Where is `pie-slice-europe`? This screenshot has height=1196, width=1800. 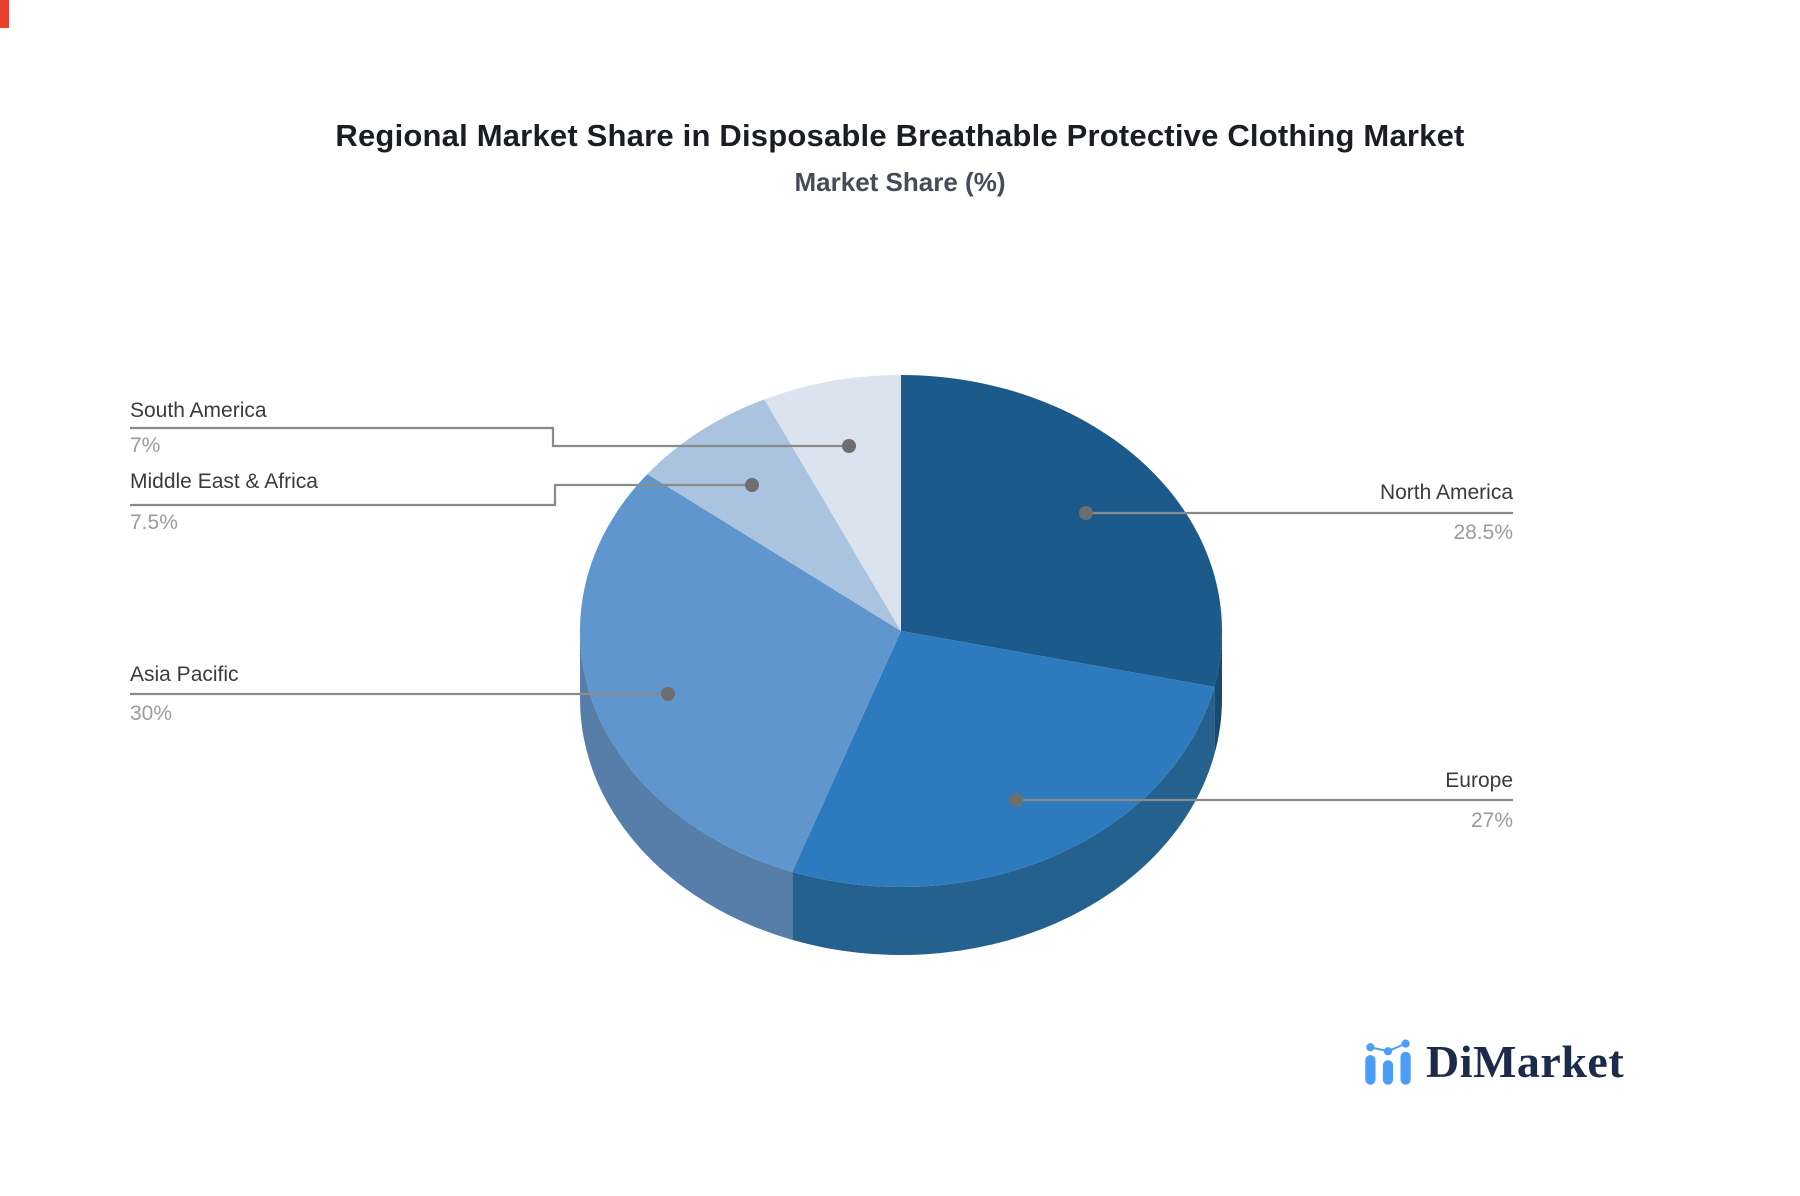 pie-slice-europe is located at coordinates (1003, 759).